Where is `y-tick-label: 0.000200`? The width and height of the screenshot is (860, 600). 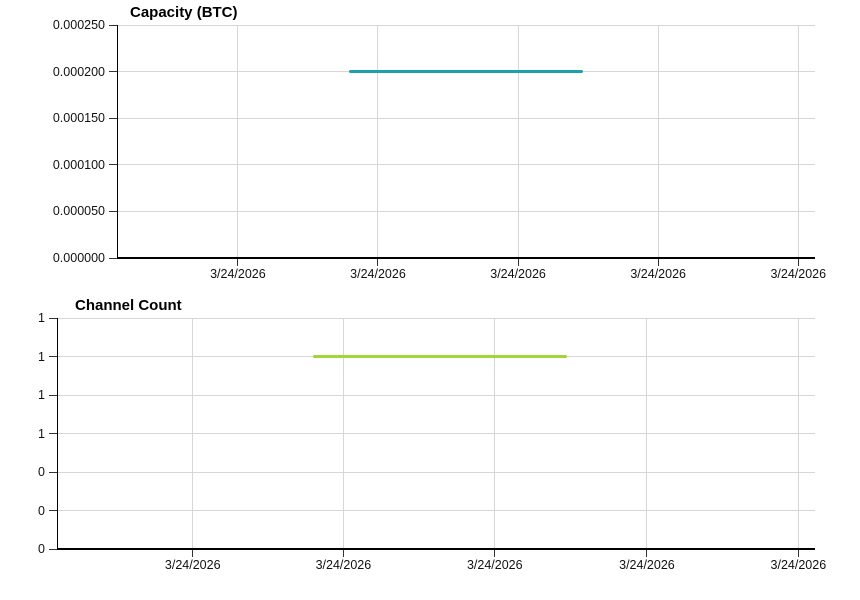
y-tick-label: 0.000200 is located at coordinates (78, 71).